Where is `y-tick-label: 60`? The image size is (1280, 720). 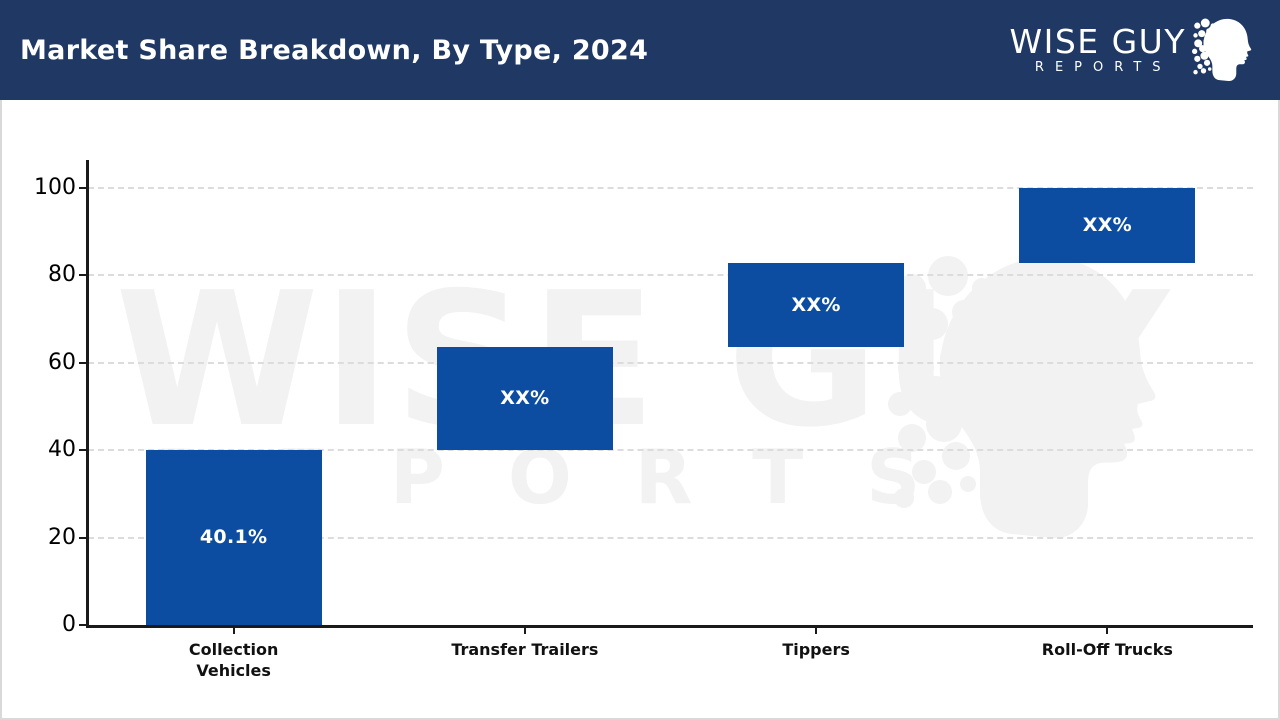 y-tick-label: 60 is located at coordinates (62, 362).